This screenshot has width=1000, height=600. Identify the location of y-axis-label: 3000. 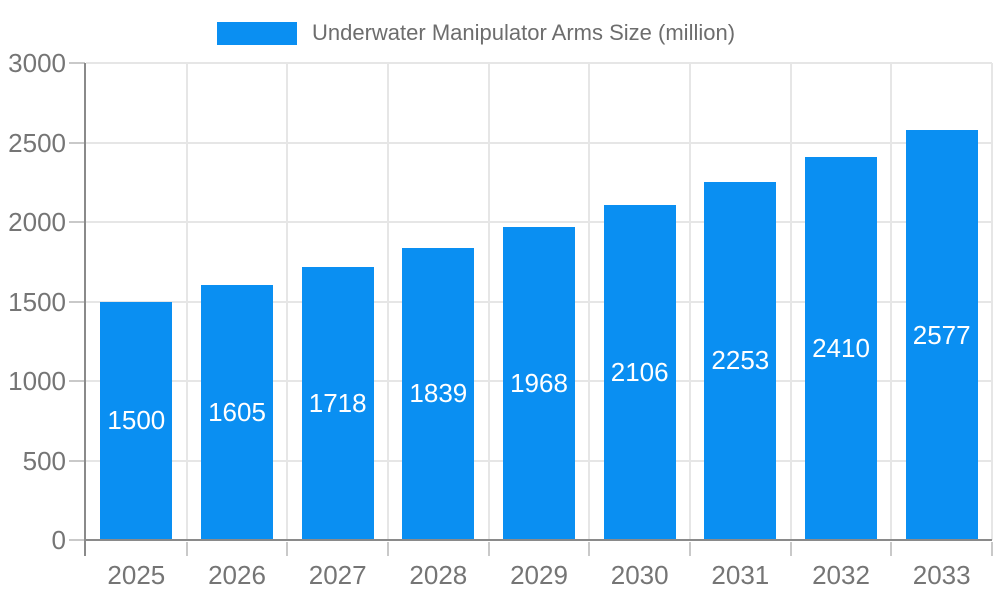
(37, 63).